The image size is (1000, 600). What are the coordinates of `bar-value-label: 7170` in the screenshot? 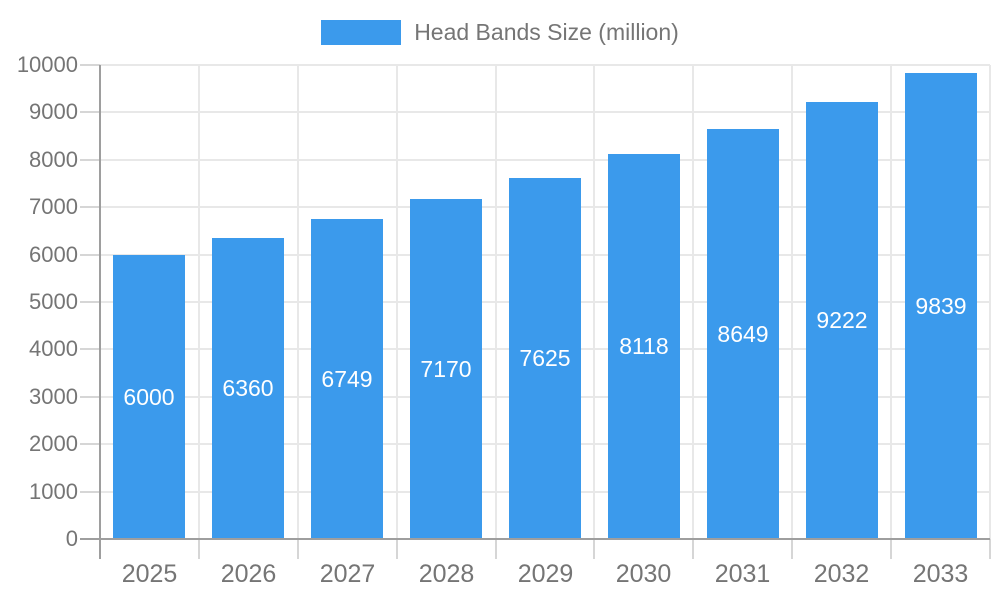 It's located at (446, 368).